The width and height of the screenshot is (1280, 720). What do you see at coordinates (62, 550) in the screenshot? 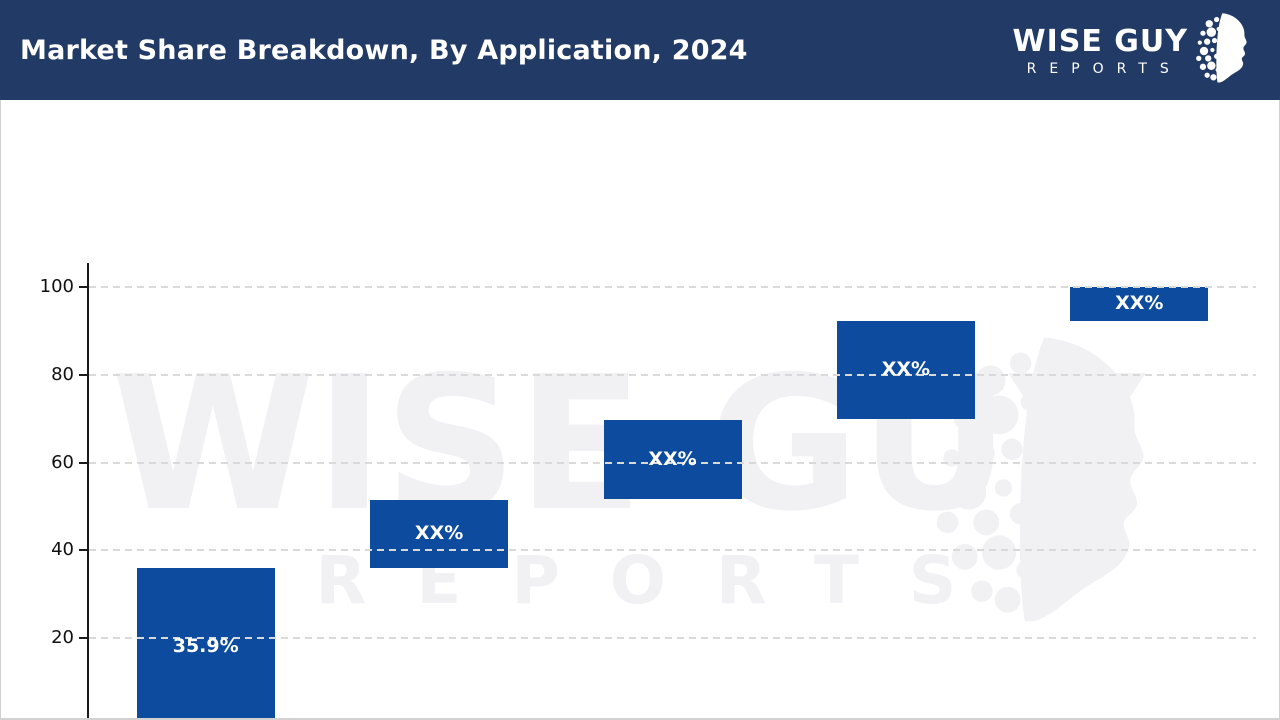
I see `y-tick-label-40: 40` at bounding box center [62, 550].